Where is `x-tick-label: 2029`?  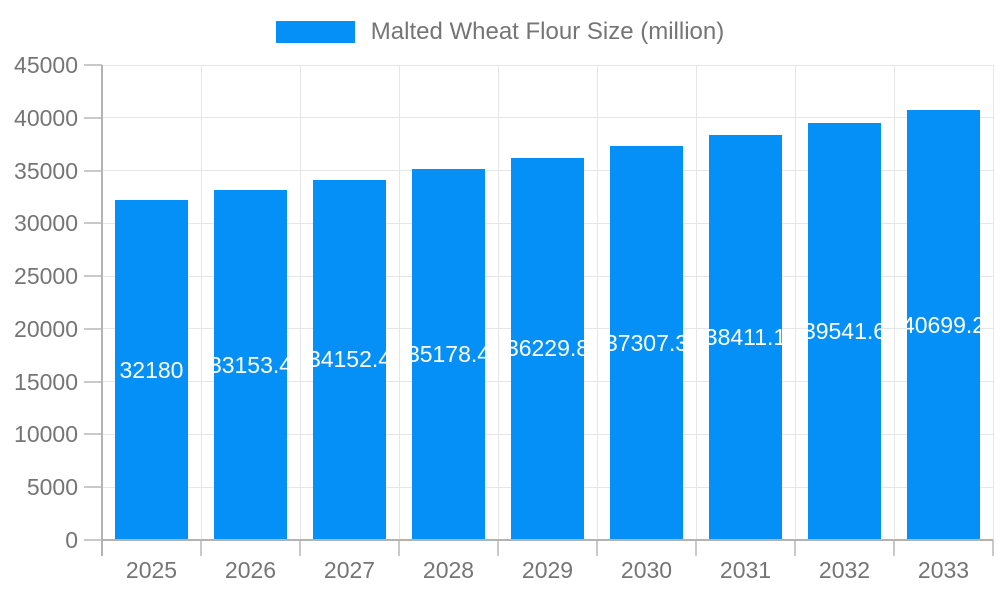 x-tick-label: 2029 is located at coordinates (547, 570).